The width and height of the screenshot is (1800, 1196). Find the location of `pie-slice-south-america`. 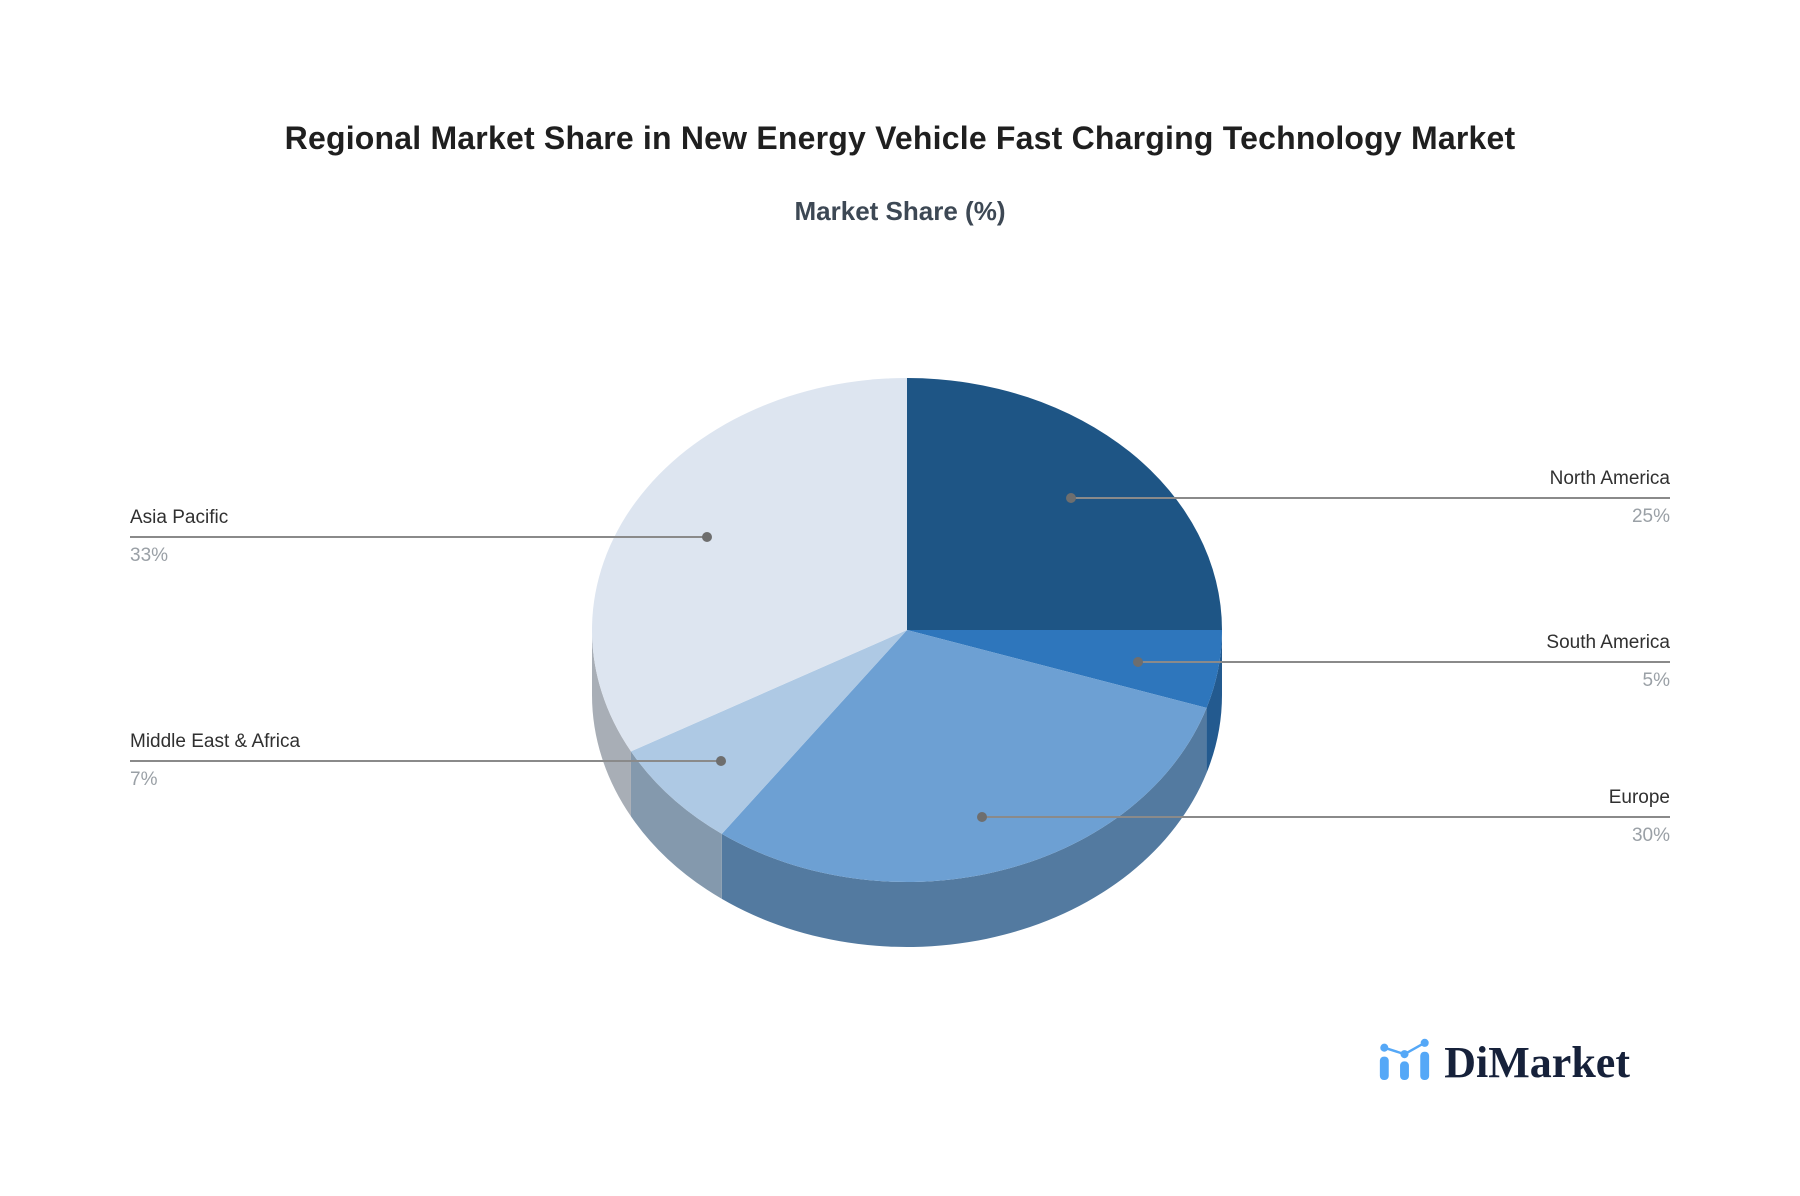

pie-slice-south-america is located at coordinates (1064, 669).